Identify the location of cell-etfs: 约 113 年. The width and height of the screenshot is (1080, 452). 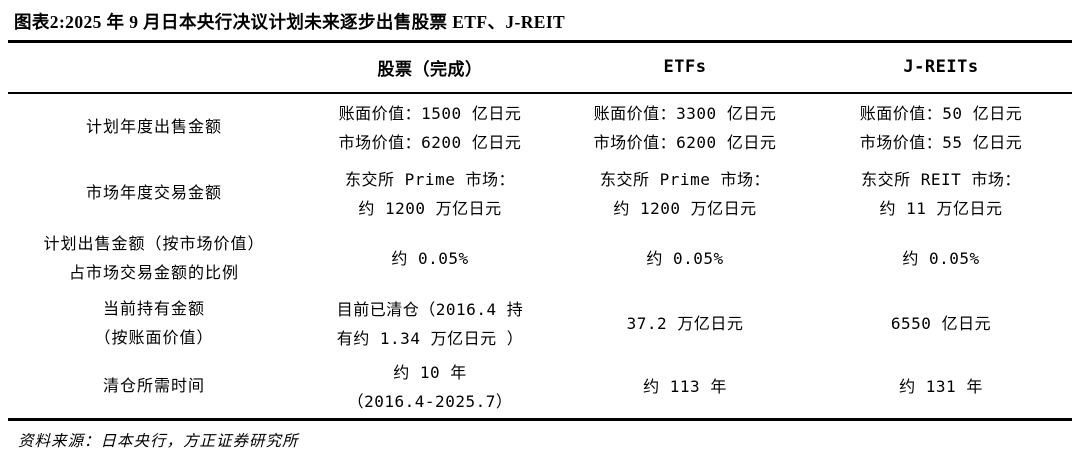
(685, 386).